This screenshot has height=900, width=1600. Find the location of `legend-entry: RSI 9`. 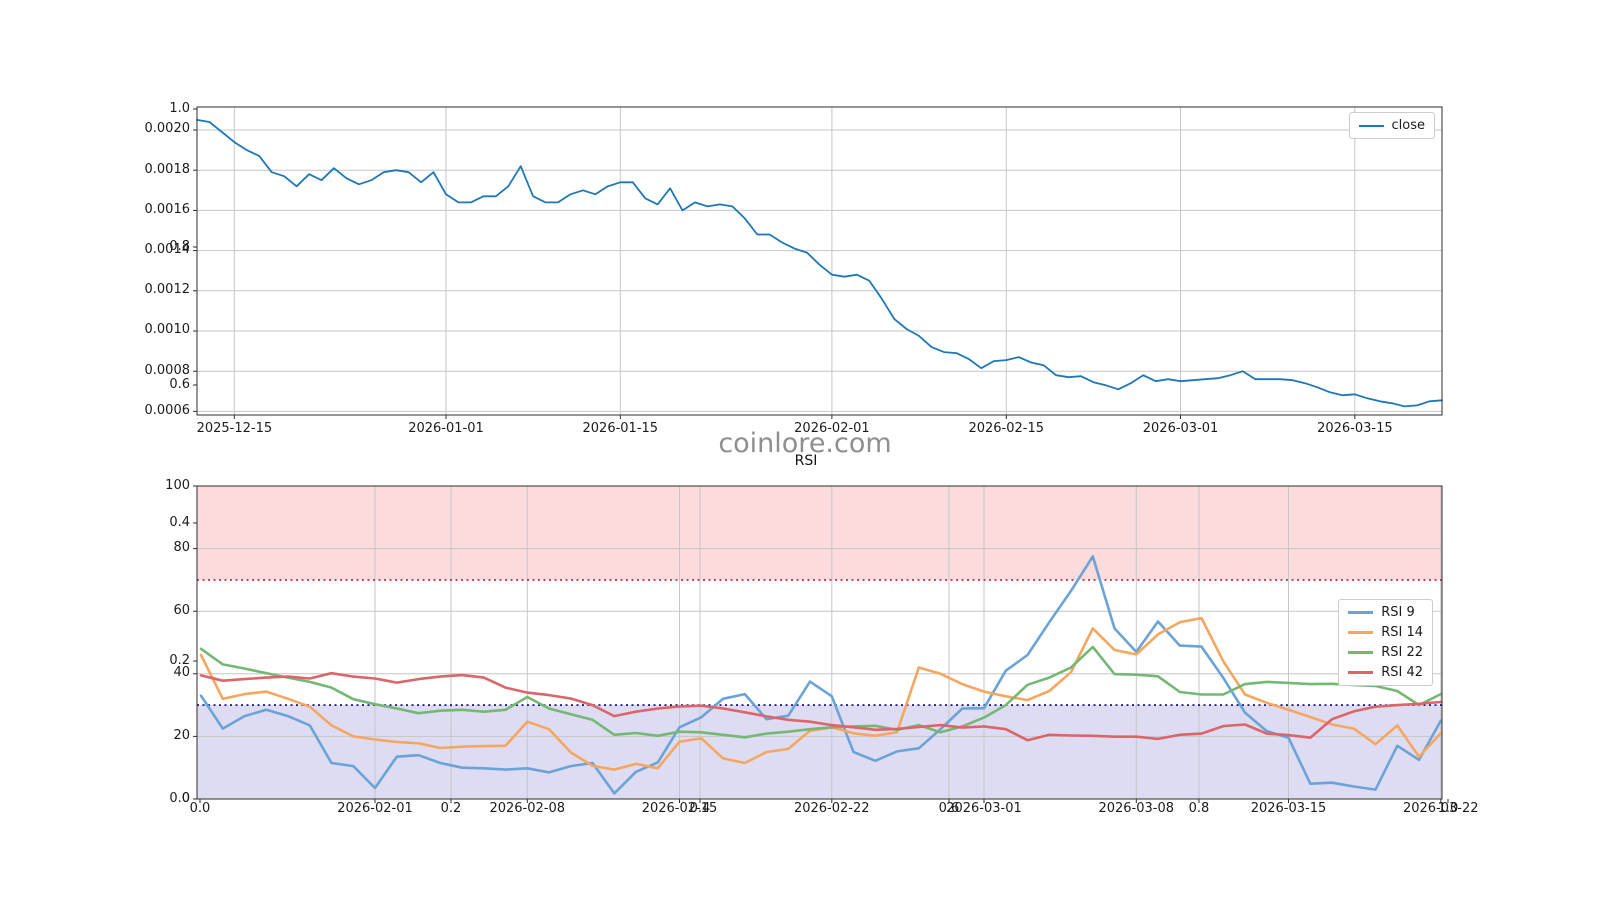

legend-entry: RSI 9 is located at coordinates (1385, 612).